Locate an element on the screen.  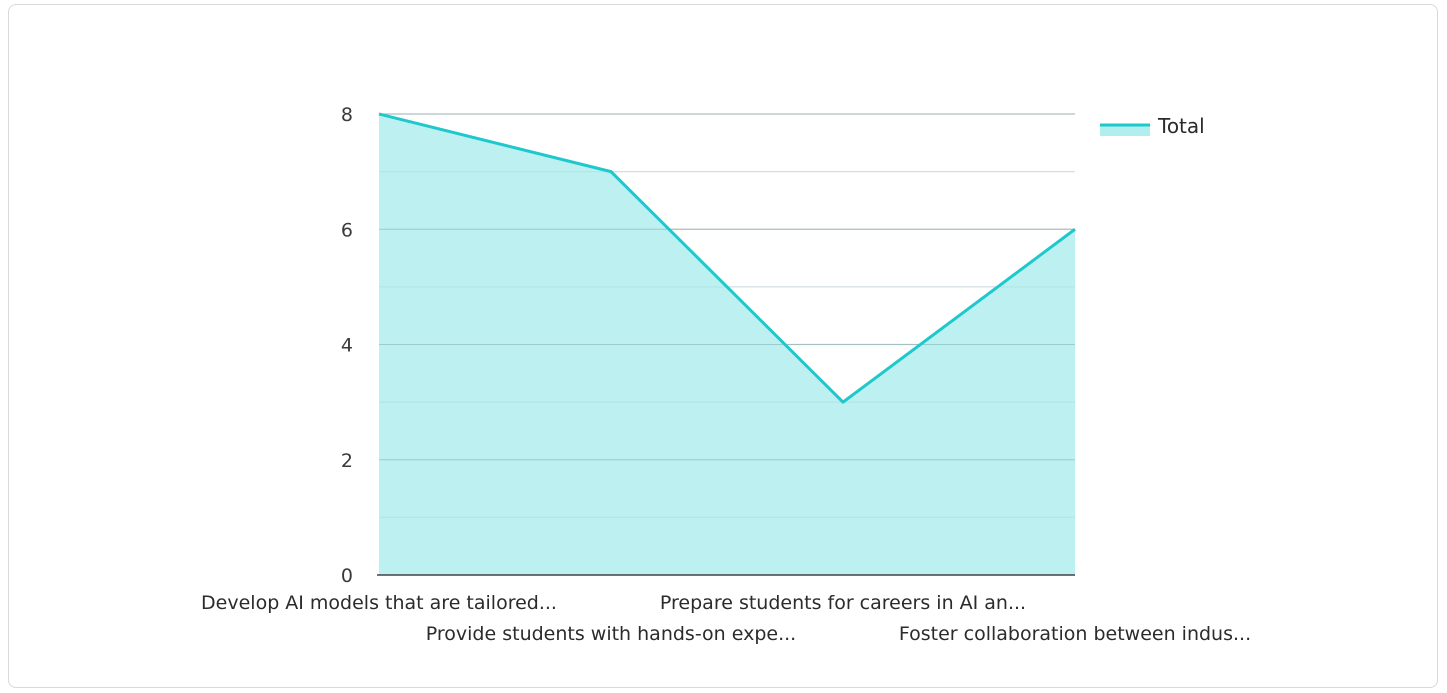
y-tick-label: 4 is located at coordinates (347, 346).